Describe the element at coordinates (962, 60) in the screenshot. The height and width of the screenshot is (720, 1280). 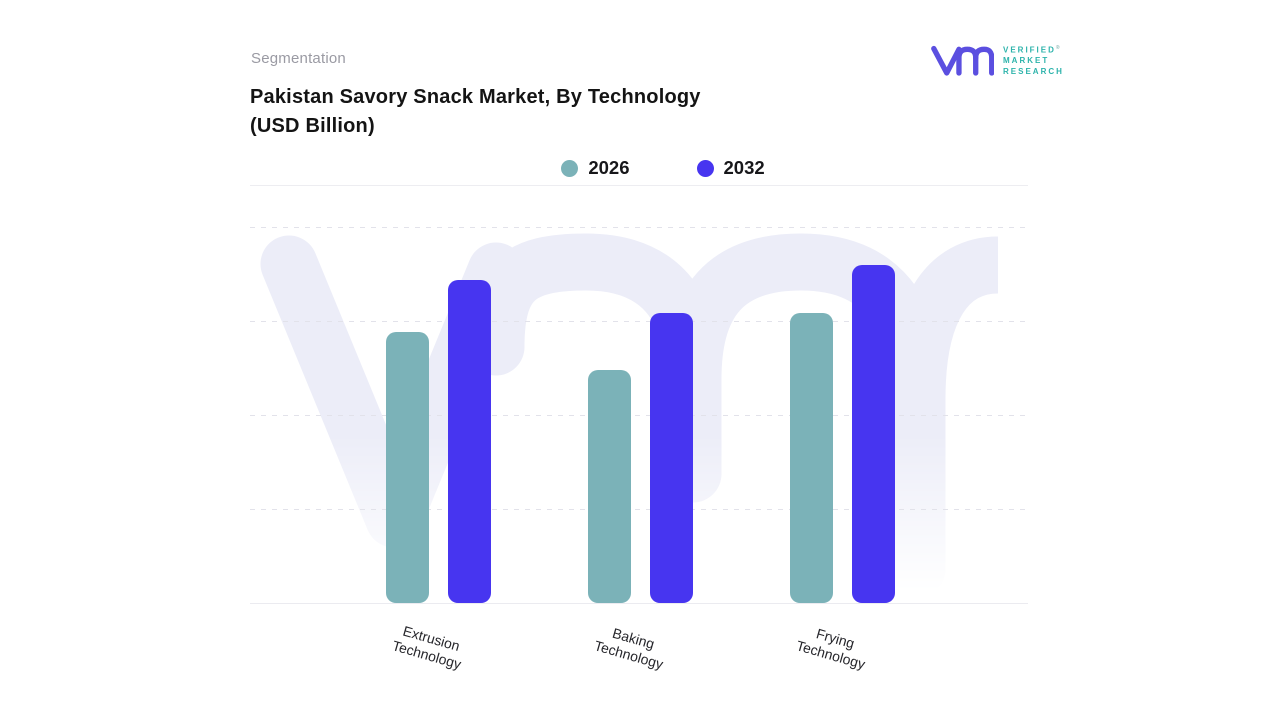
I see `vmr-logo-icon` at that location.